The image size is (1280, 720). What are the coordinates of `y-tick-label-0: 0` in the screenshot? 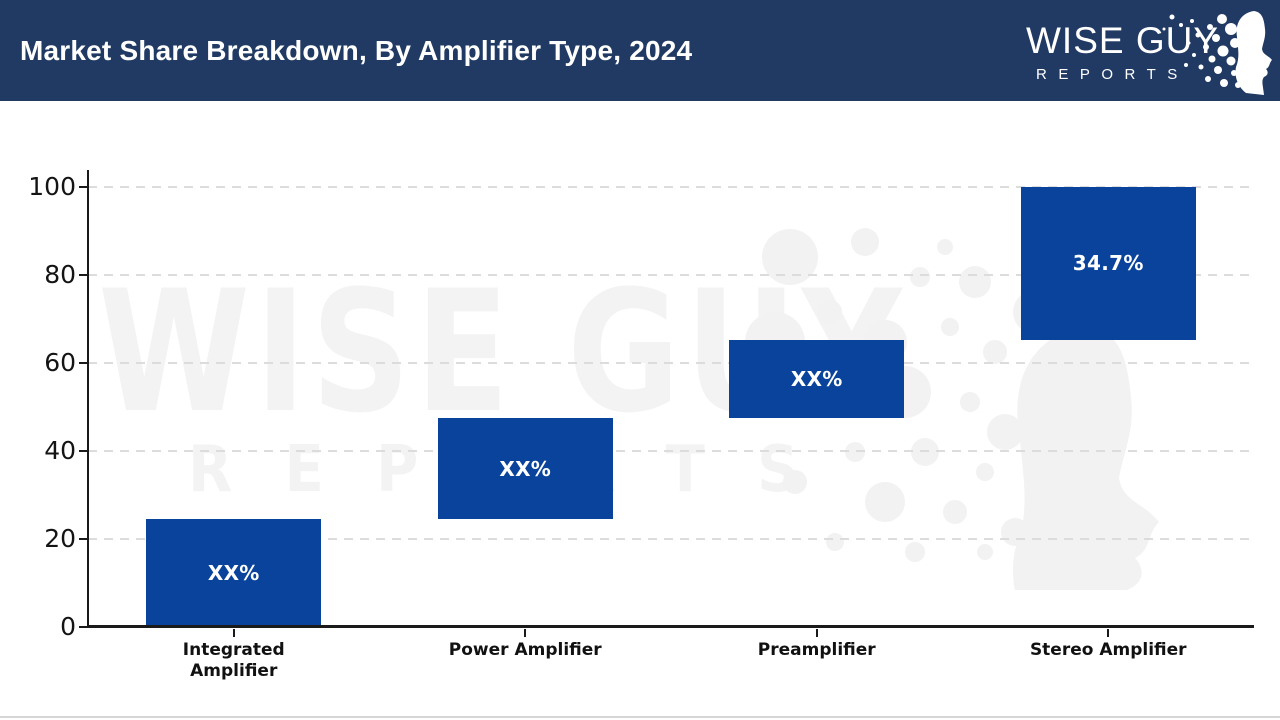 It's located at (68, 626).